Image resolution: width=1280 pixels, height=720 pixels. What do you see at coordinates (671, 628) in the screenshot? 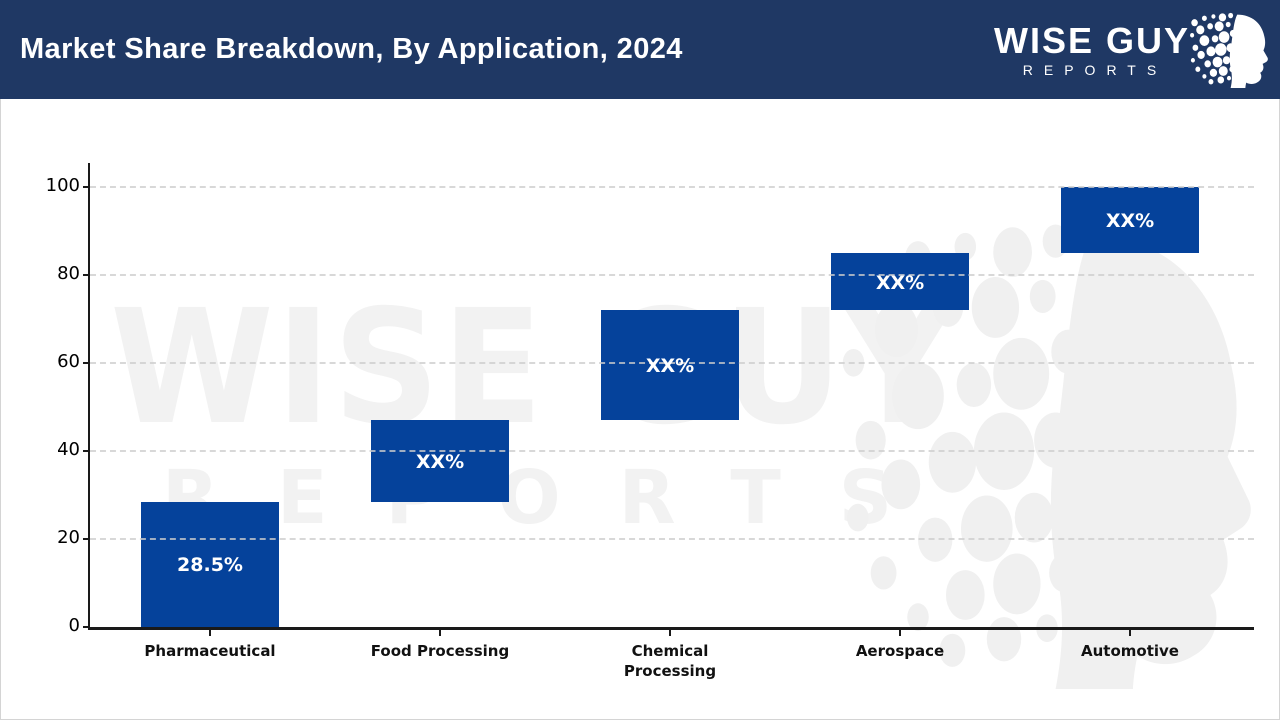
I see `x-axis-line` at bounding box center [671, 628].